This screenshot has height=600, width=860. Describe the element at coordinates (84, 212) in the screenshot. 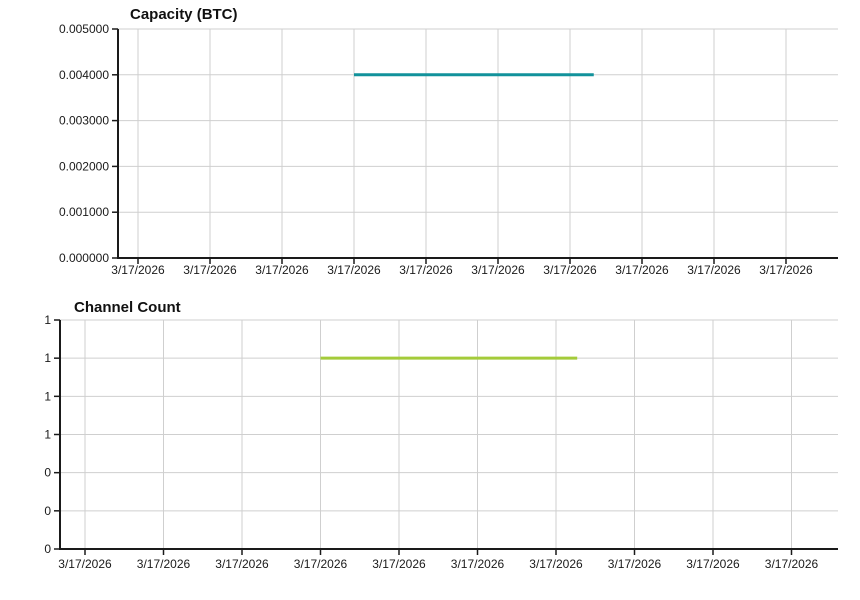

I see `y-axis-label: 0.001000` at that location.